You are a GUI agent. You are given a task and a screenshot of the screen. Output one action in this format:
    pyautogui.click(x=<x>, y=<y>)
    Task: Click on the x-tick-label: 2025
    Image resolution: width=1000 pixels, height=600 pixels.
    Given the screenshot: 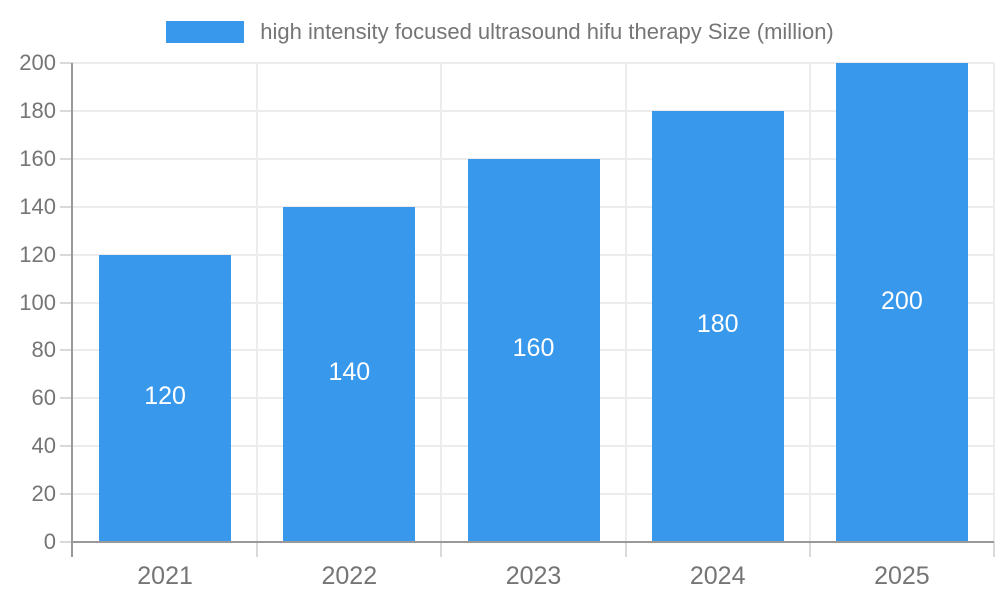 What is the action you would take?
    pyautogui.click(x=902, y=576)
    